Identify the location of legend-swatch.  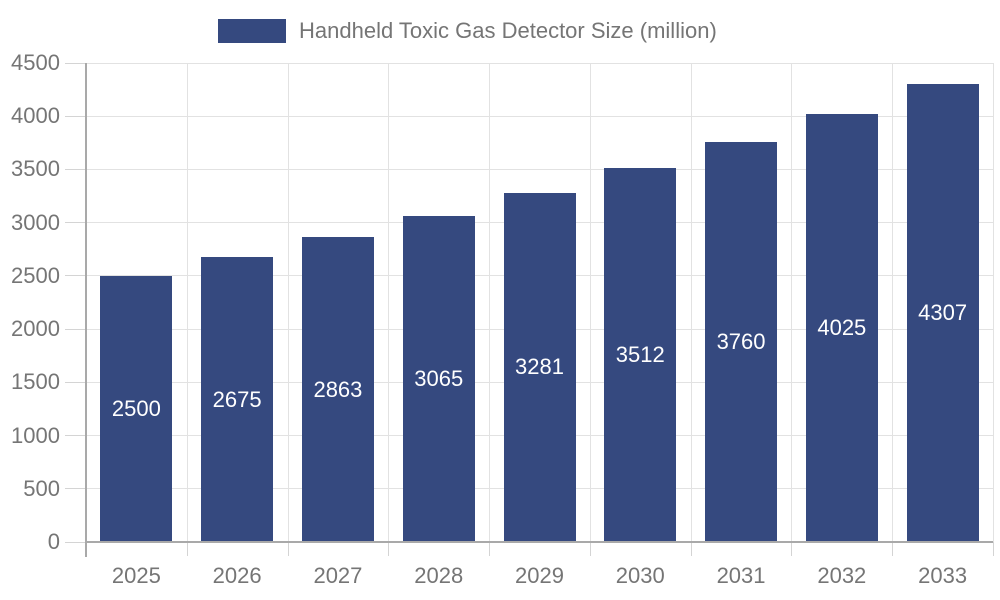
(252, 31).